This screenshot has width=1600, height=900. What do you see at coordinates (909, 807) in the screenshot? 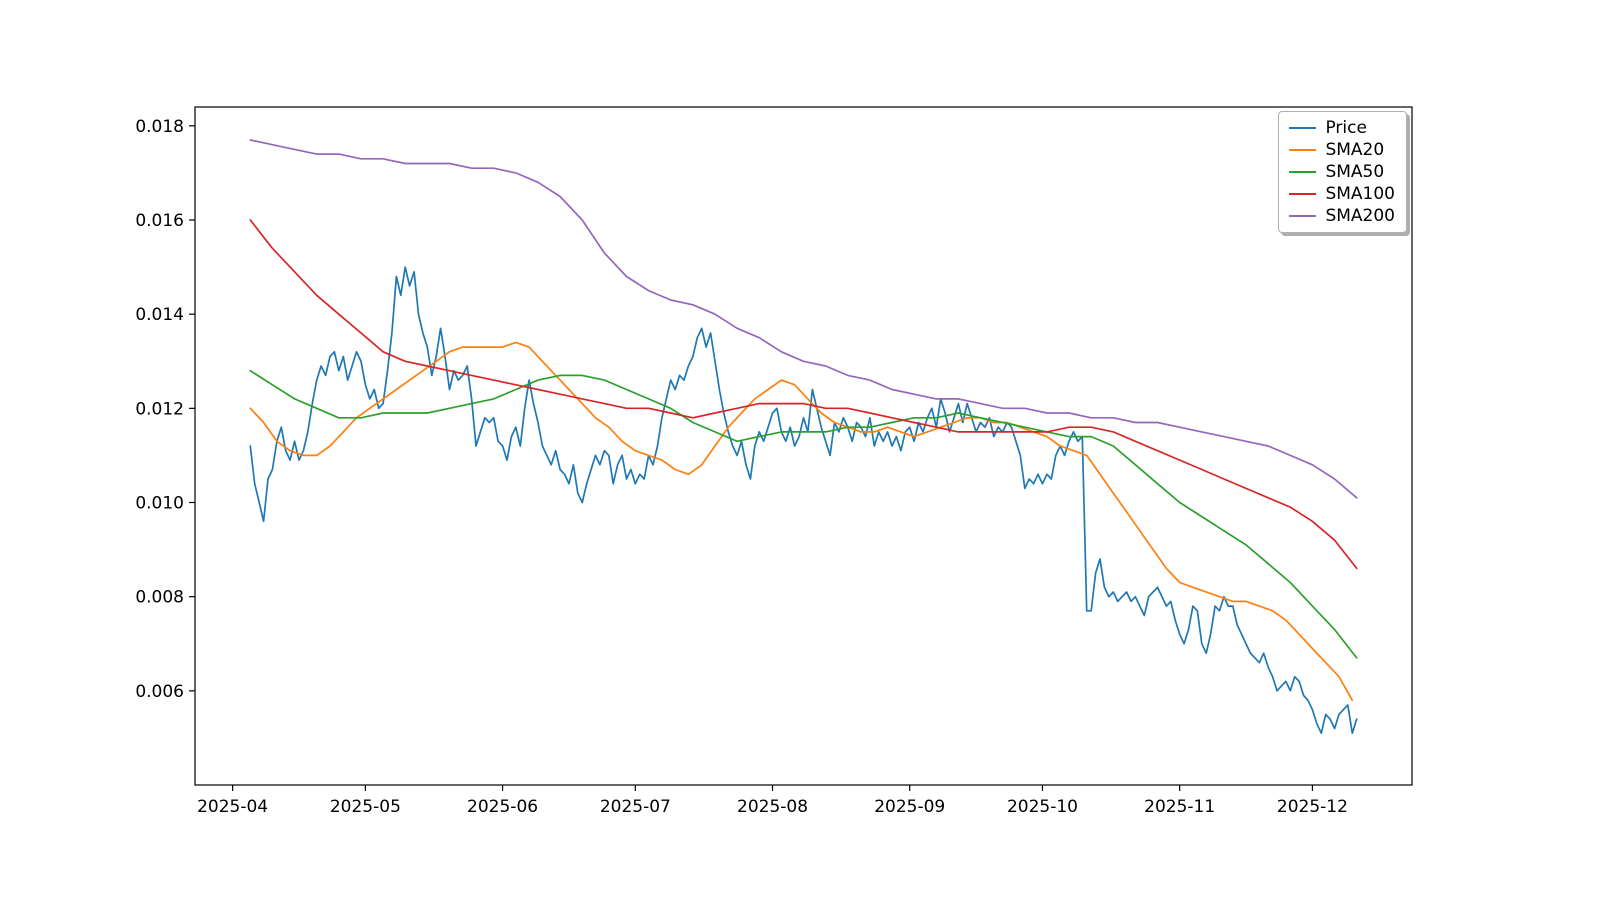
I see `x-tick-label: 2025-09` at bounding box center [909, 807].